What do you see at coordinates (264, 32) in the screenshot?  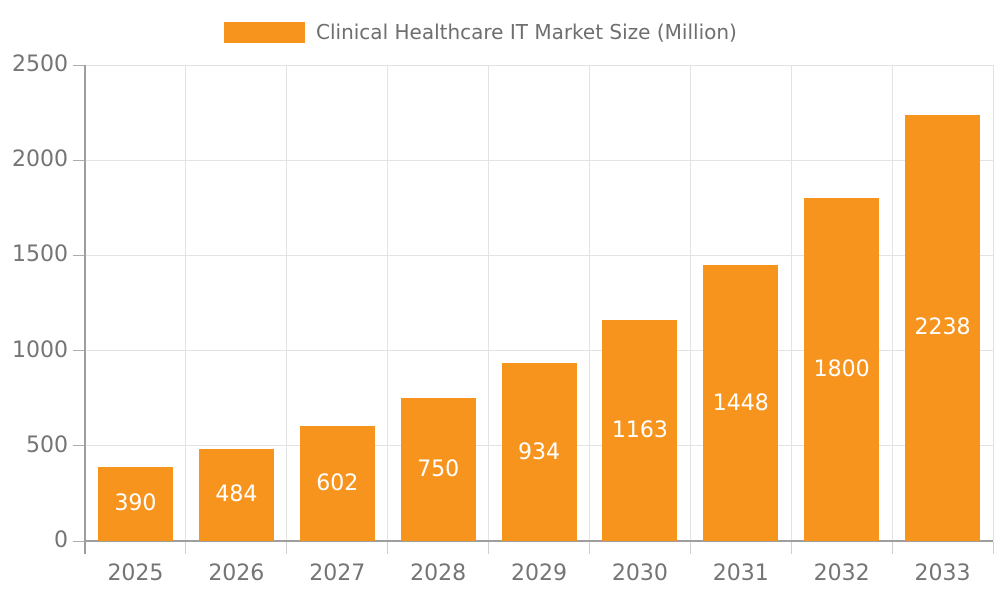 I see `legend-swatch-icon` at bounding box center [264, 32].